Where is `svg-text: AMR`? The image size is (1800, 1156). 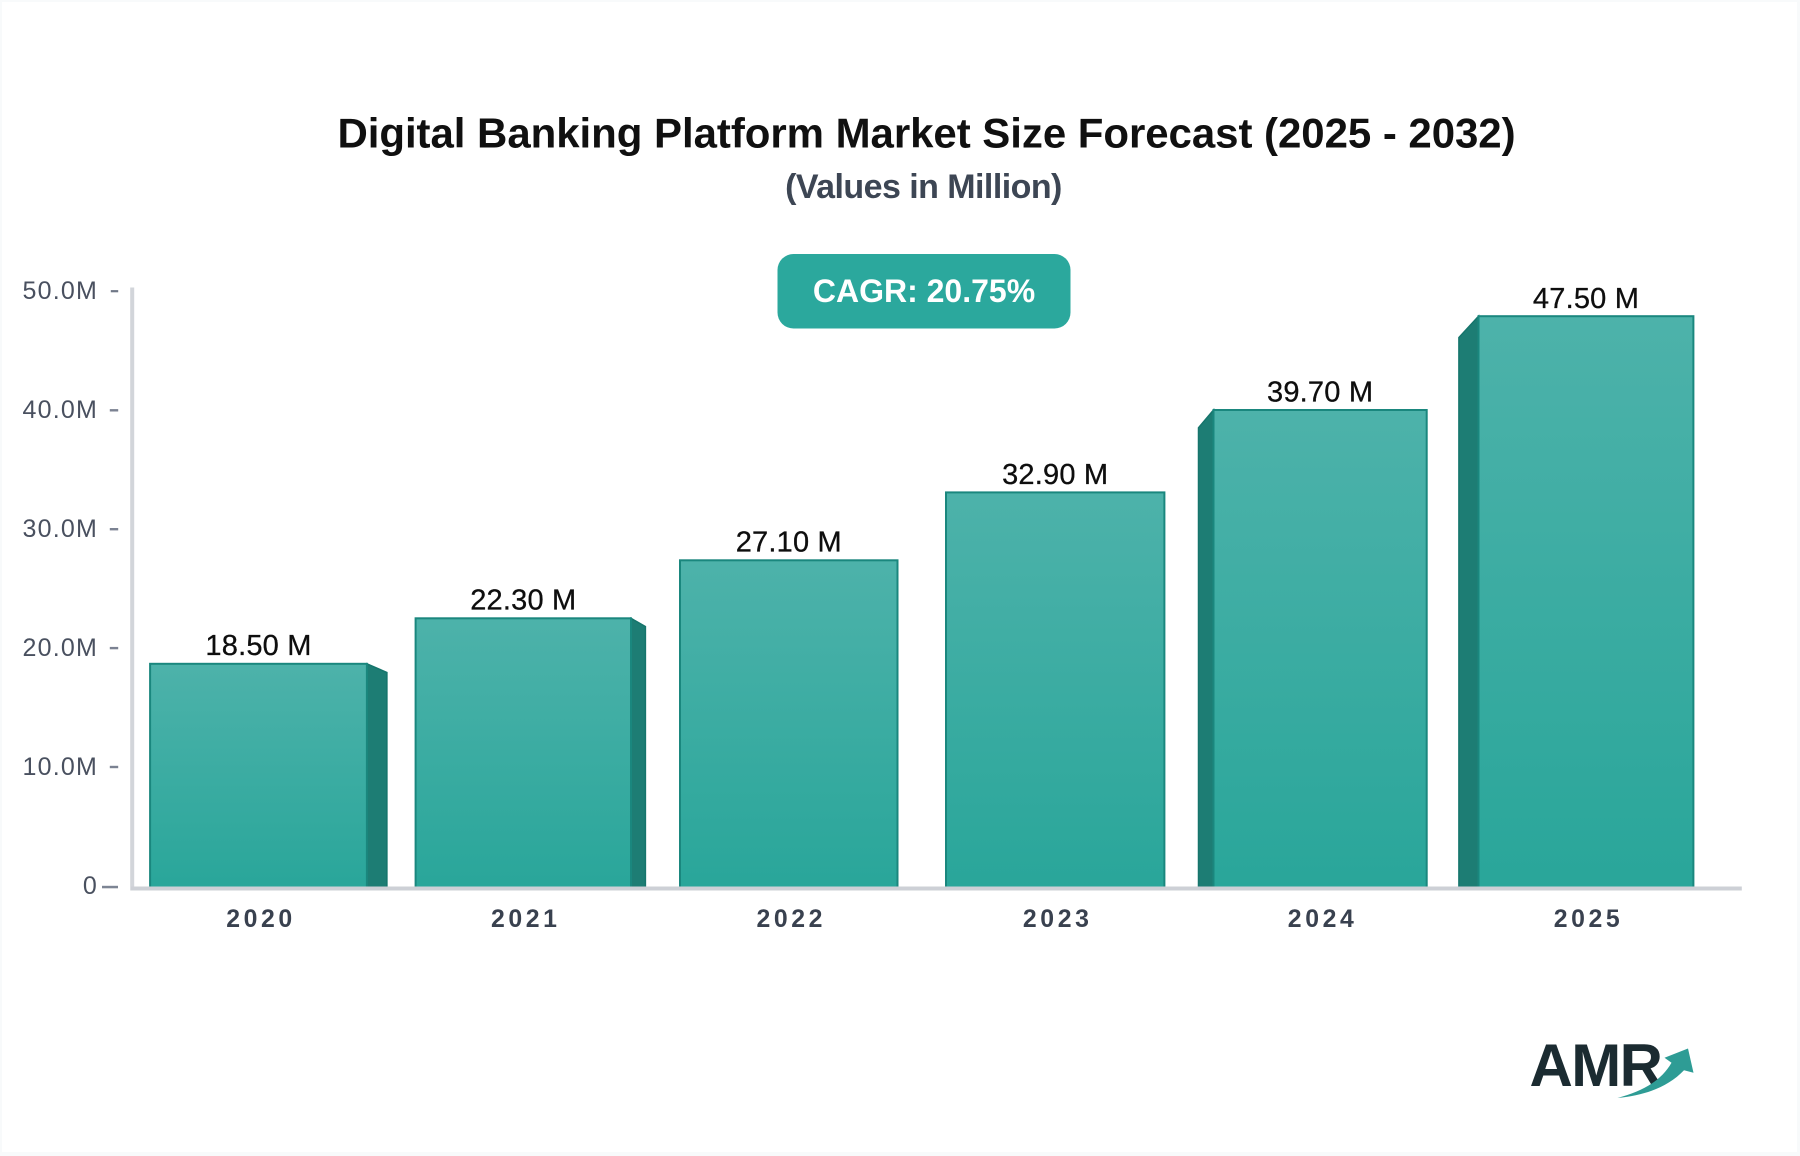
svg-text: AMR is located at coordinates (1596, 1065).